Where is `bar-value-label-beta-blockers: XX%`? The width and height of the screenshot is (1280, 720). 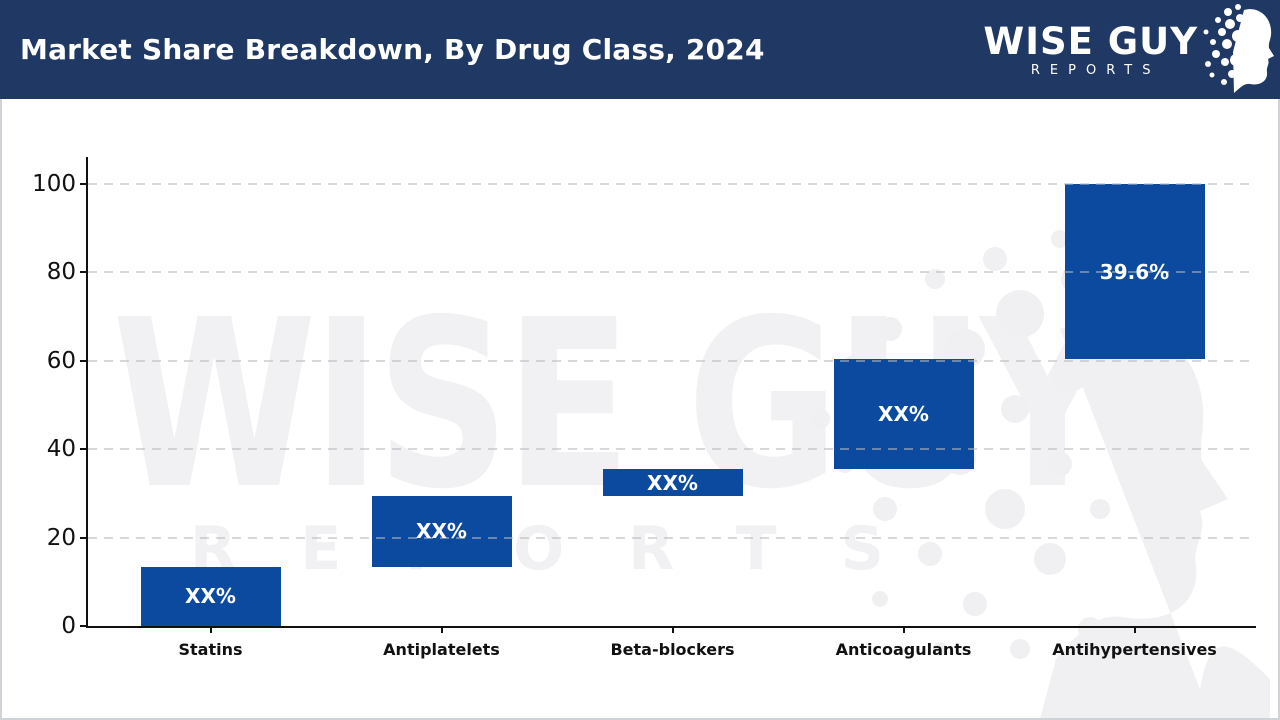
bar-value-label-beta-blockers: XX% is located at coordinates (672, 482).